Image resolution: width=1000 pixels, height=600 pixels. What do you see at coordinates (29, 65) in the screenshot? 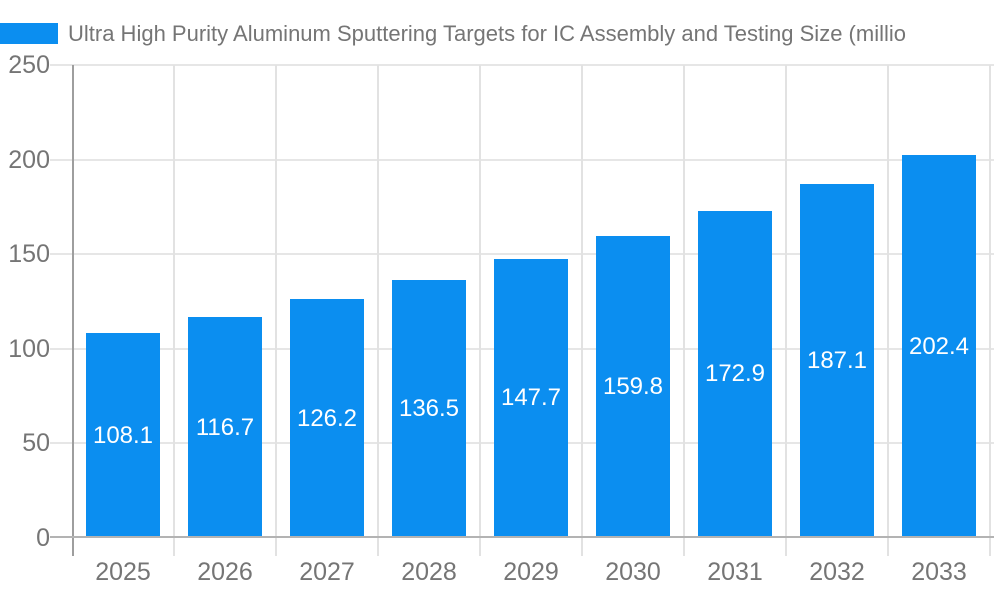
I see `y-tick-label: 250` at bounding box center [29, 65].